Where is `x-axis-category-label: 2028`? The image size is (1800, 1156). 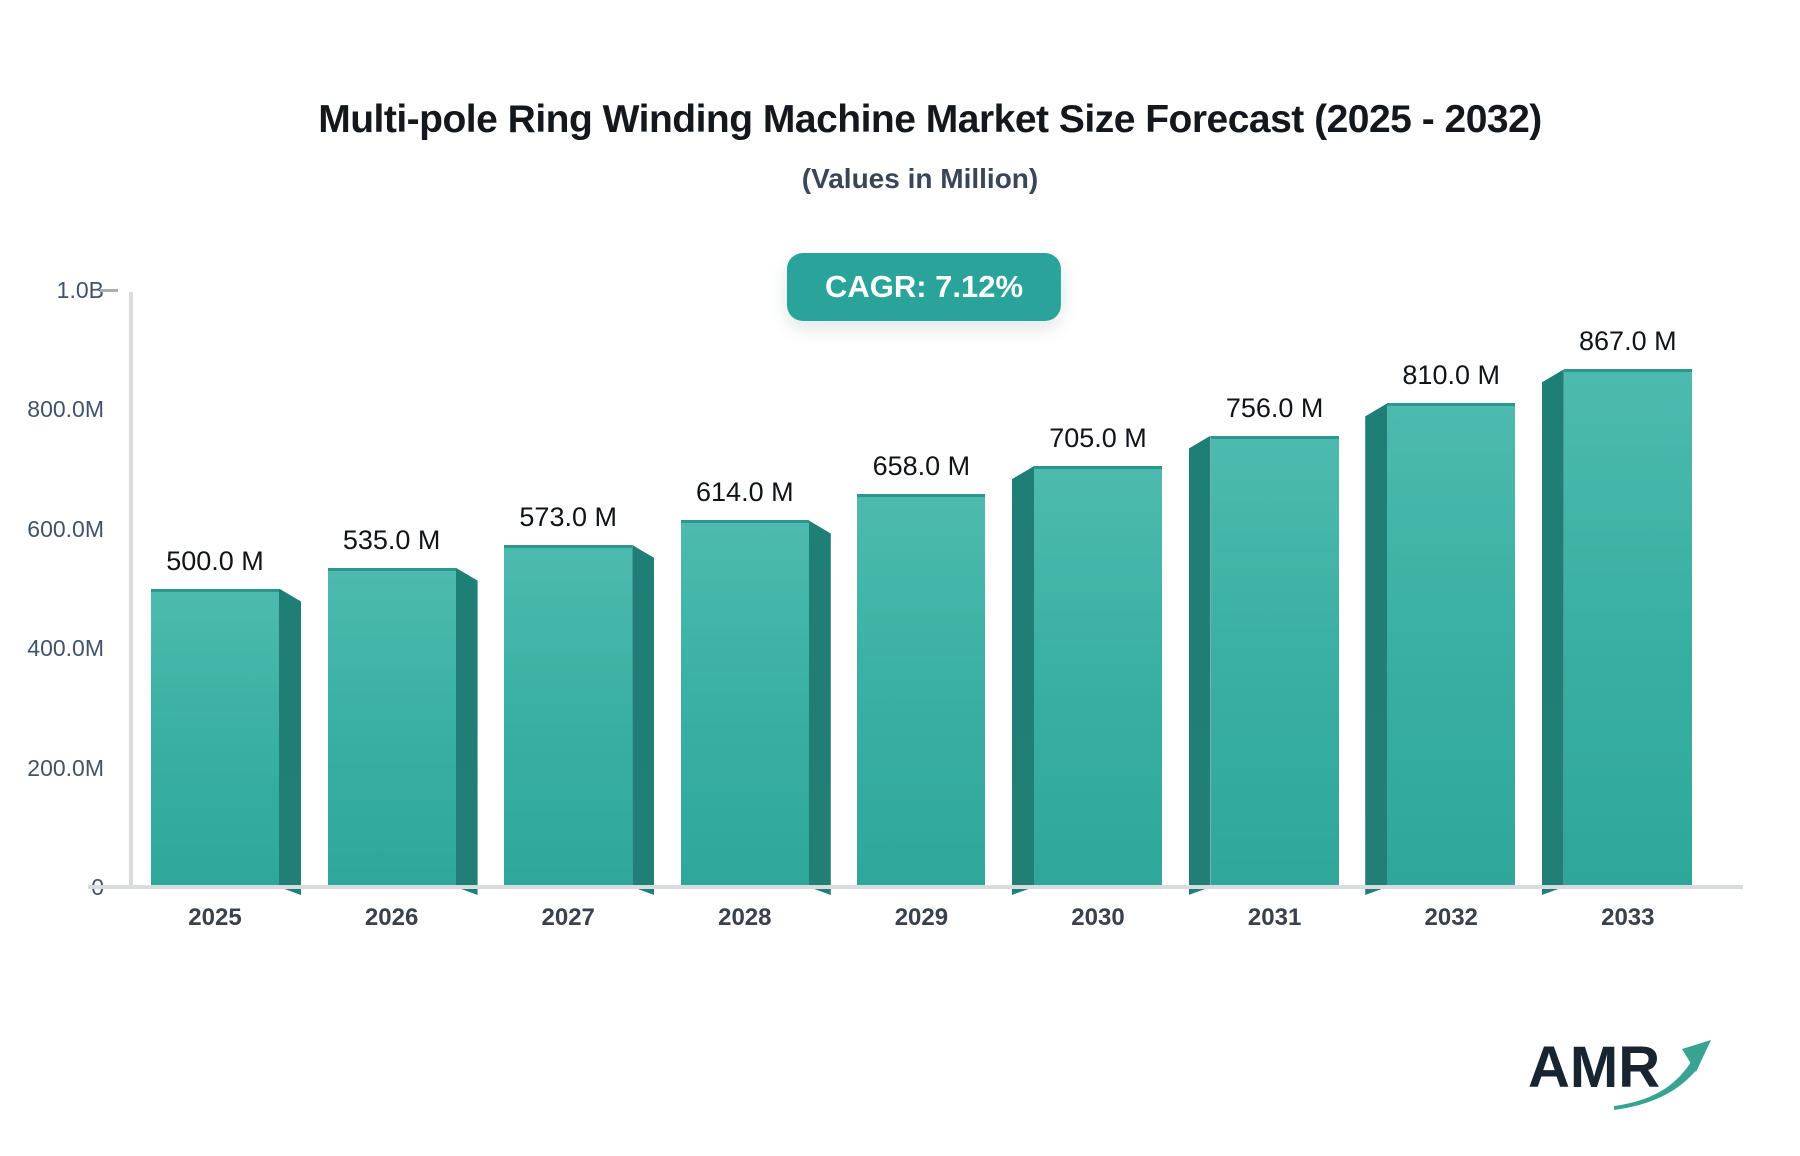 x-axis-category-label: 2028 is located at coordinates (745, 917).